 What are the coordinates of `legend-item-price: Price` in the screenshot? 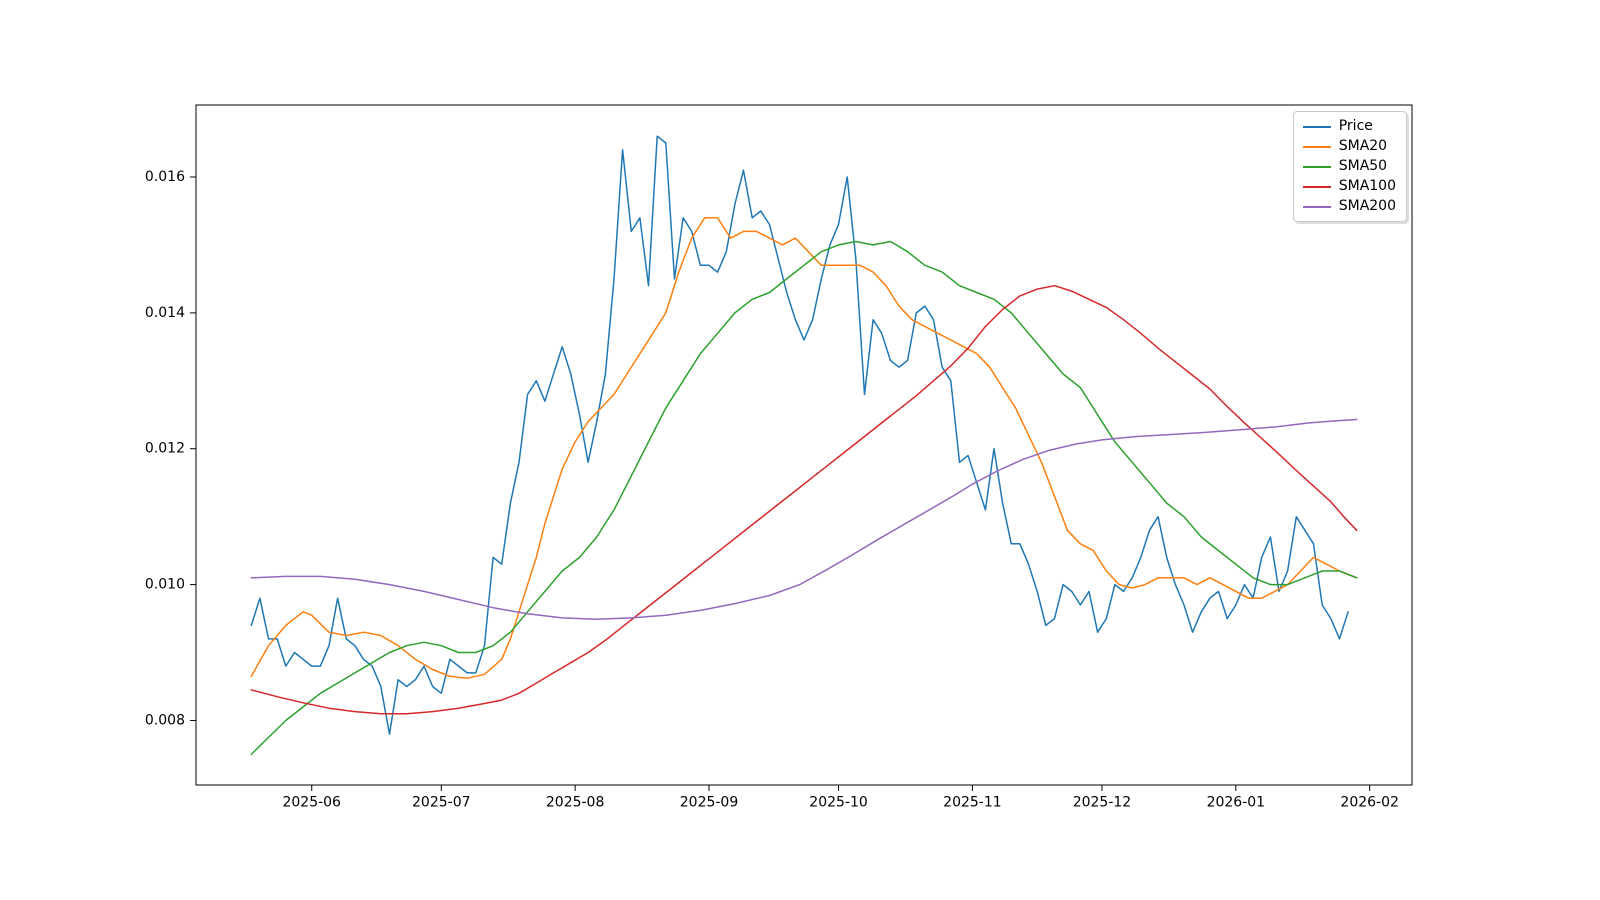 It's located at (1349, 126).